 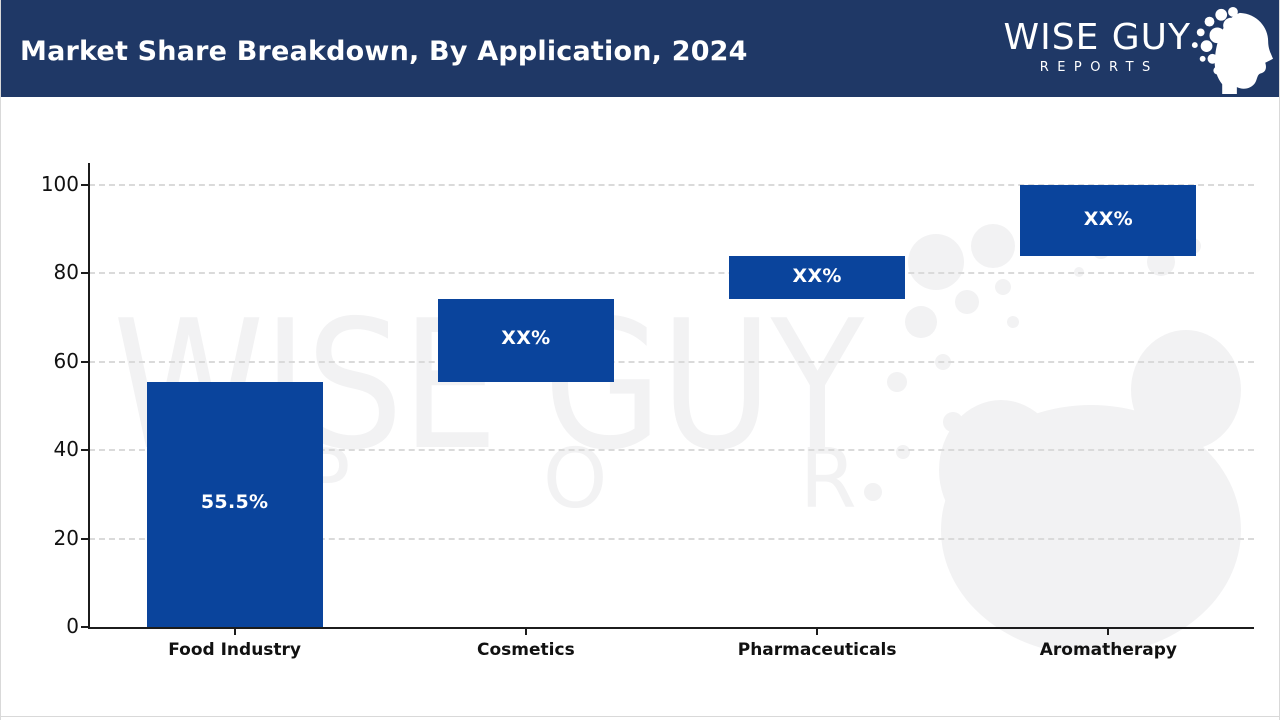 I want to click on xtick-label-3: Aromatherapy, so click(x=1108, y=650).